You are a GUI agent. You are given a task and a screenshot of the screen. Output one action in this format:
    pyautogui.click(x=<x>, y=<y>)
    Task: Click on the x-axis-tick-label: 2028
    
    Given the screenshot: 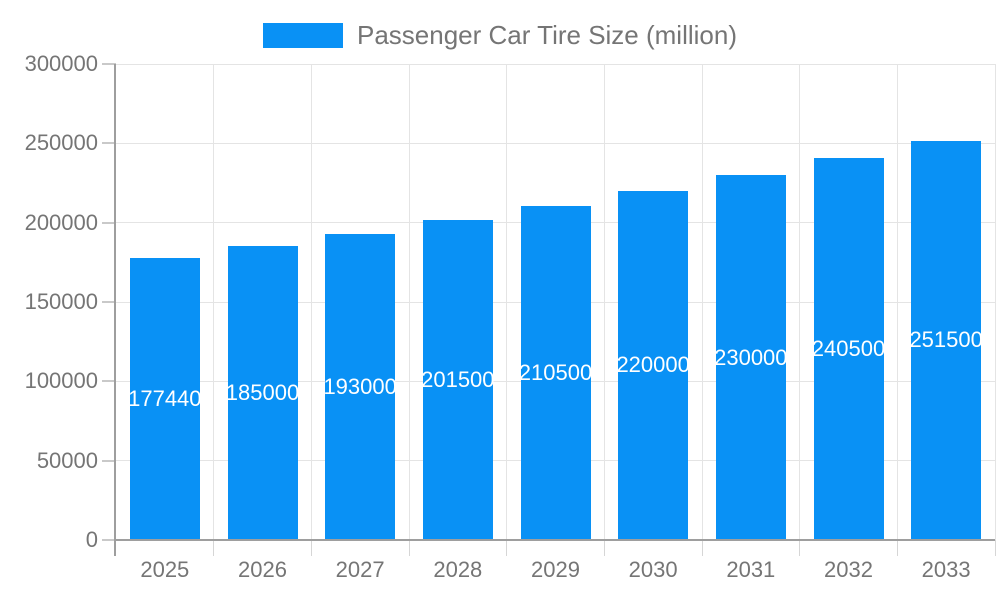 What is the action you would take?
    pyautogui.click(x=458, y=569)
    